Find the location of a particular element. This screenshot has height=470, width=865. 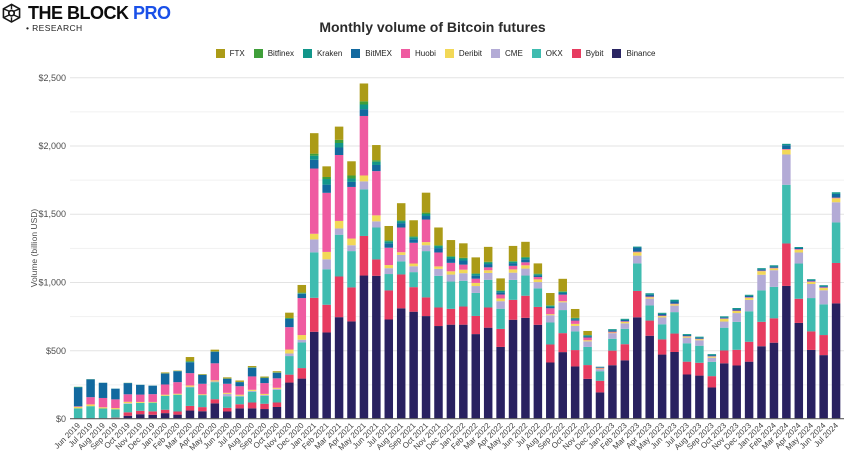

svg-text: $500 is located at coordinates (56, 351).